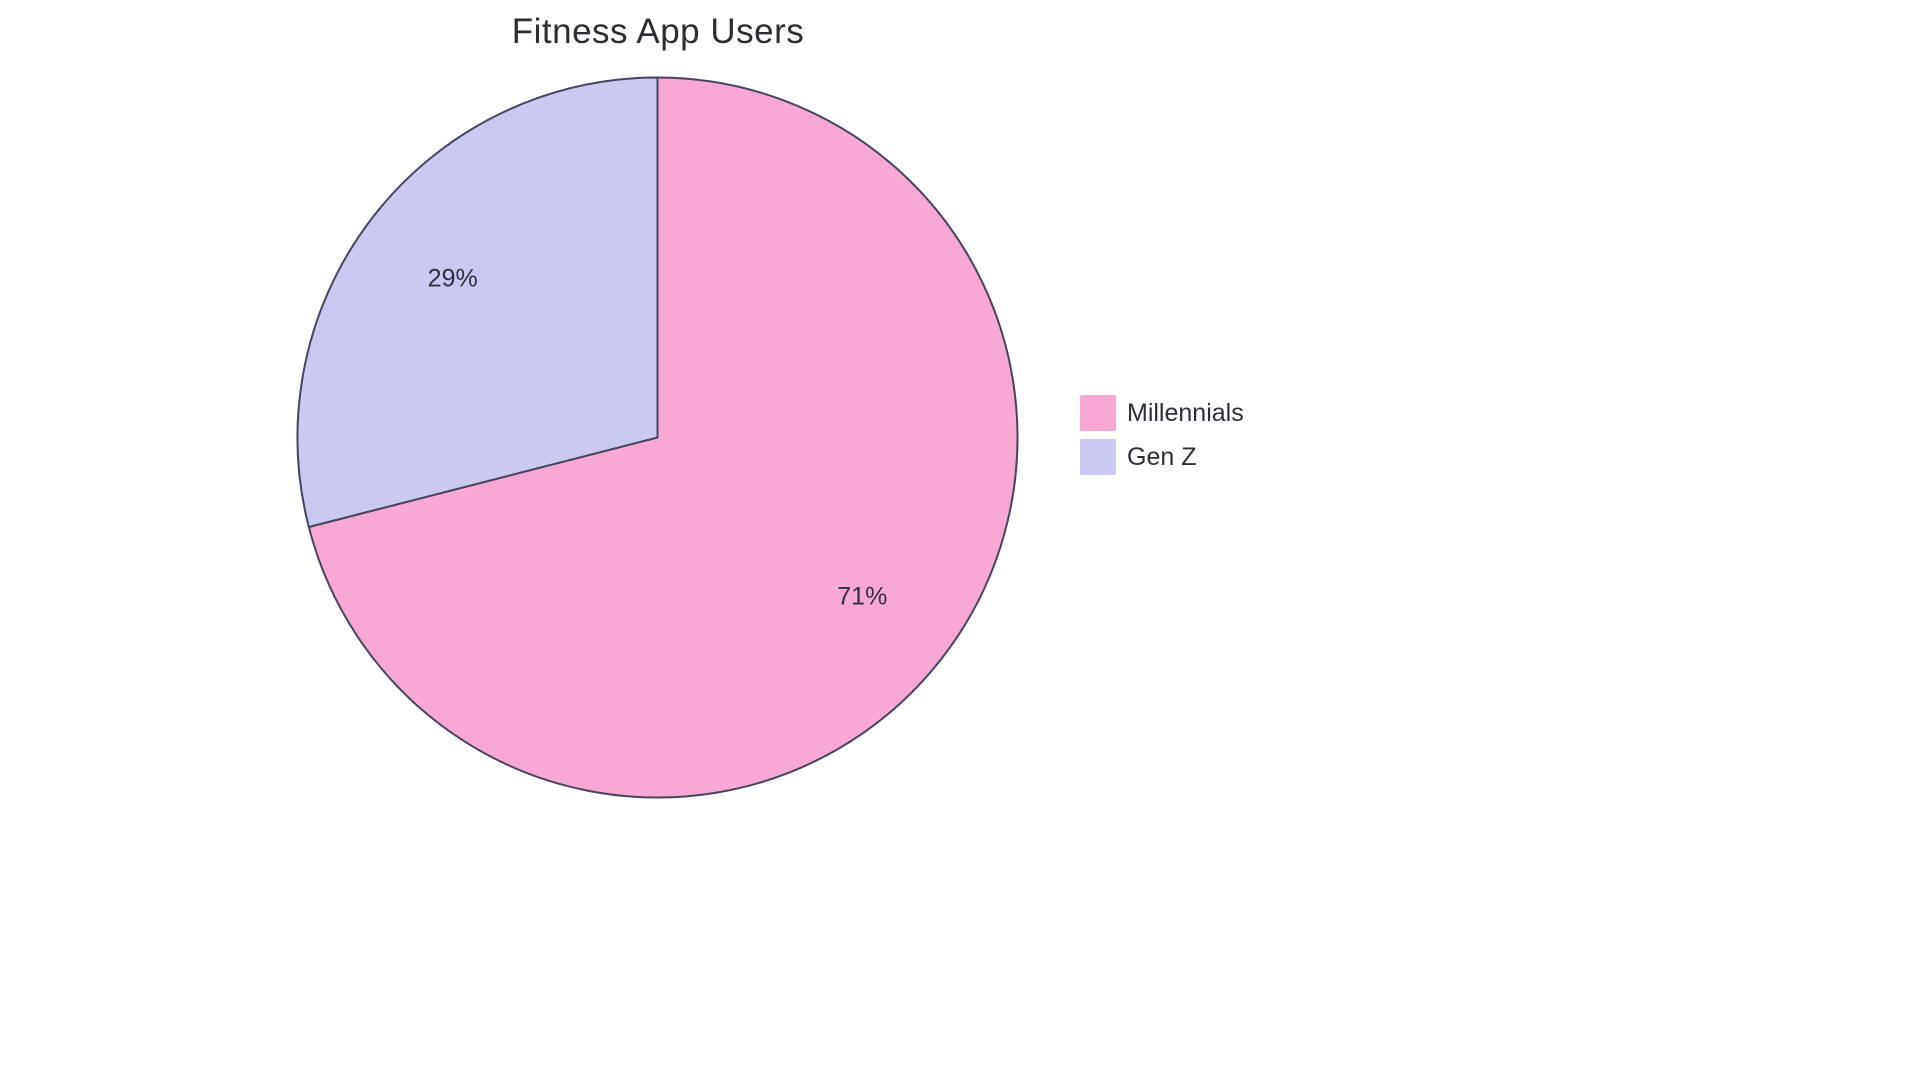  I want to click on pie-slice-gen-z, so click(477, 302).